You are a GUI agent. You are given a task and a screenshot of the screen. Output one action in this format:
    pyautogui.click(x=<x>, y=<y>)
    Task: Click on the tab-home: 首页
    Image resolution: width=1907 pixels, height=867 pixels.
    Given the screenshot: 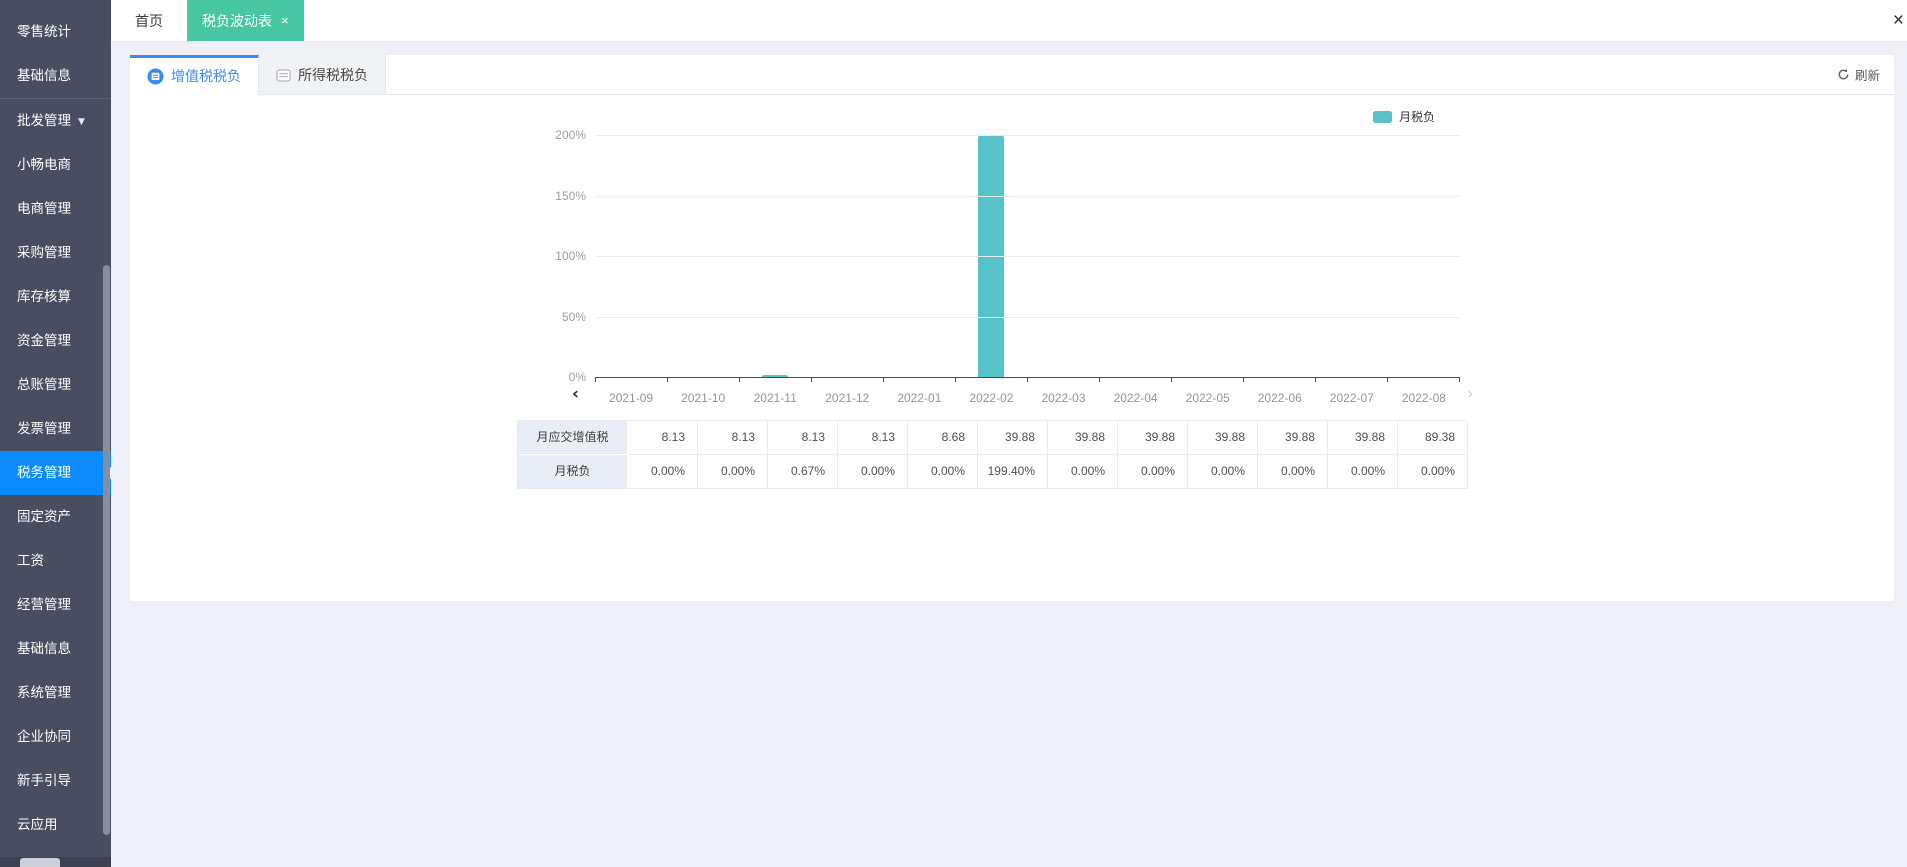 What is the action you would take?
    pyautogui.click(x=149, y=20)
    